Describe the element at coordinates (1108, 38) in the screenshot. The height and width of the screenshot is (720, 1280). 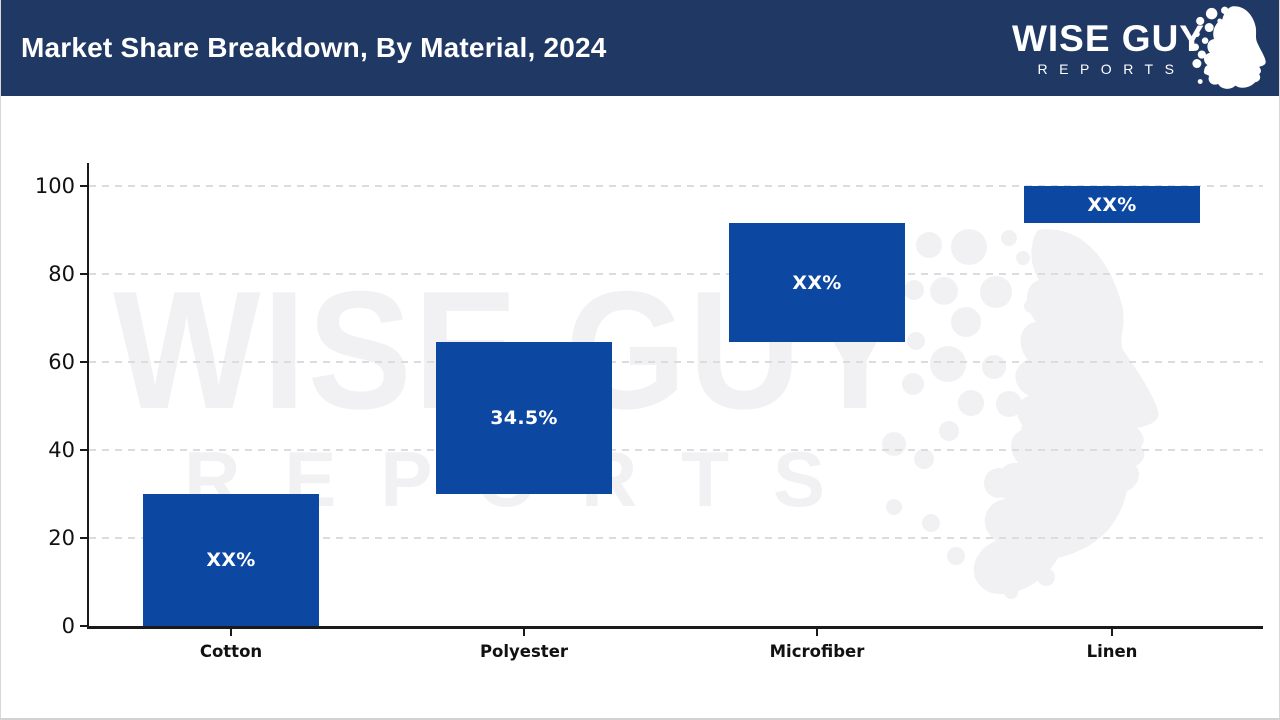
I see `logo-name-label: WISE GUY` at that location.